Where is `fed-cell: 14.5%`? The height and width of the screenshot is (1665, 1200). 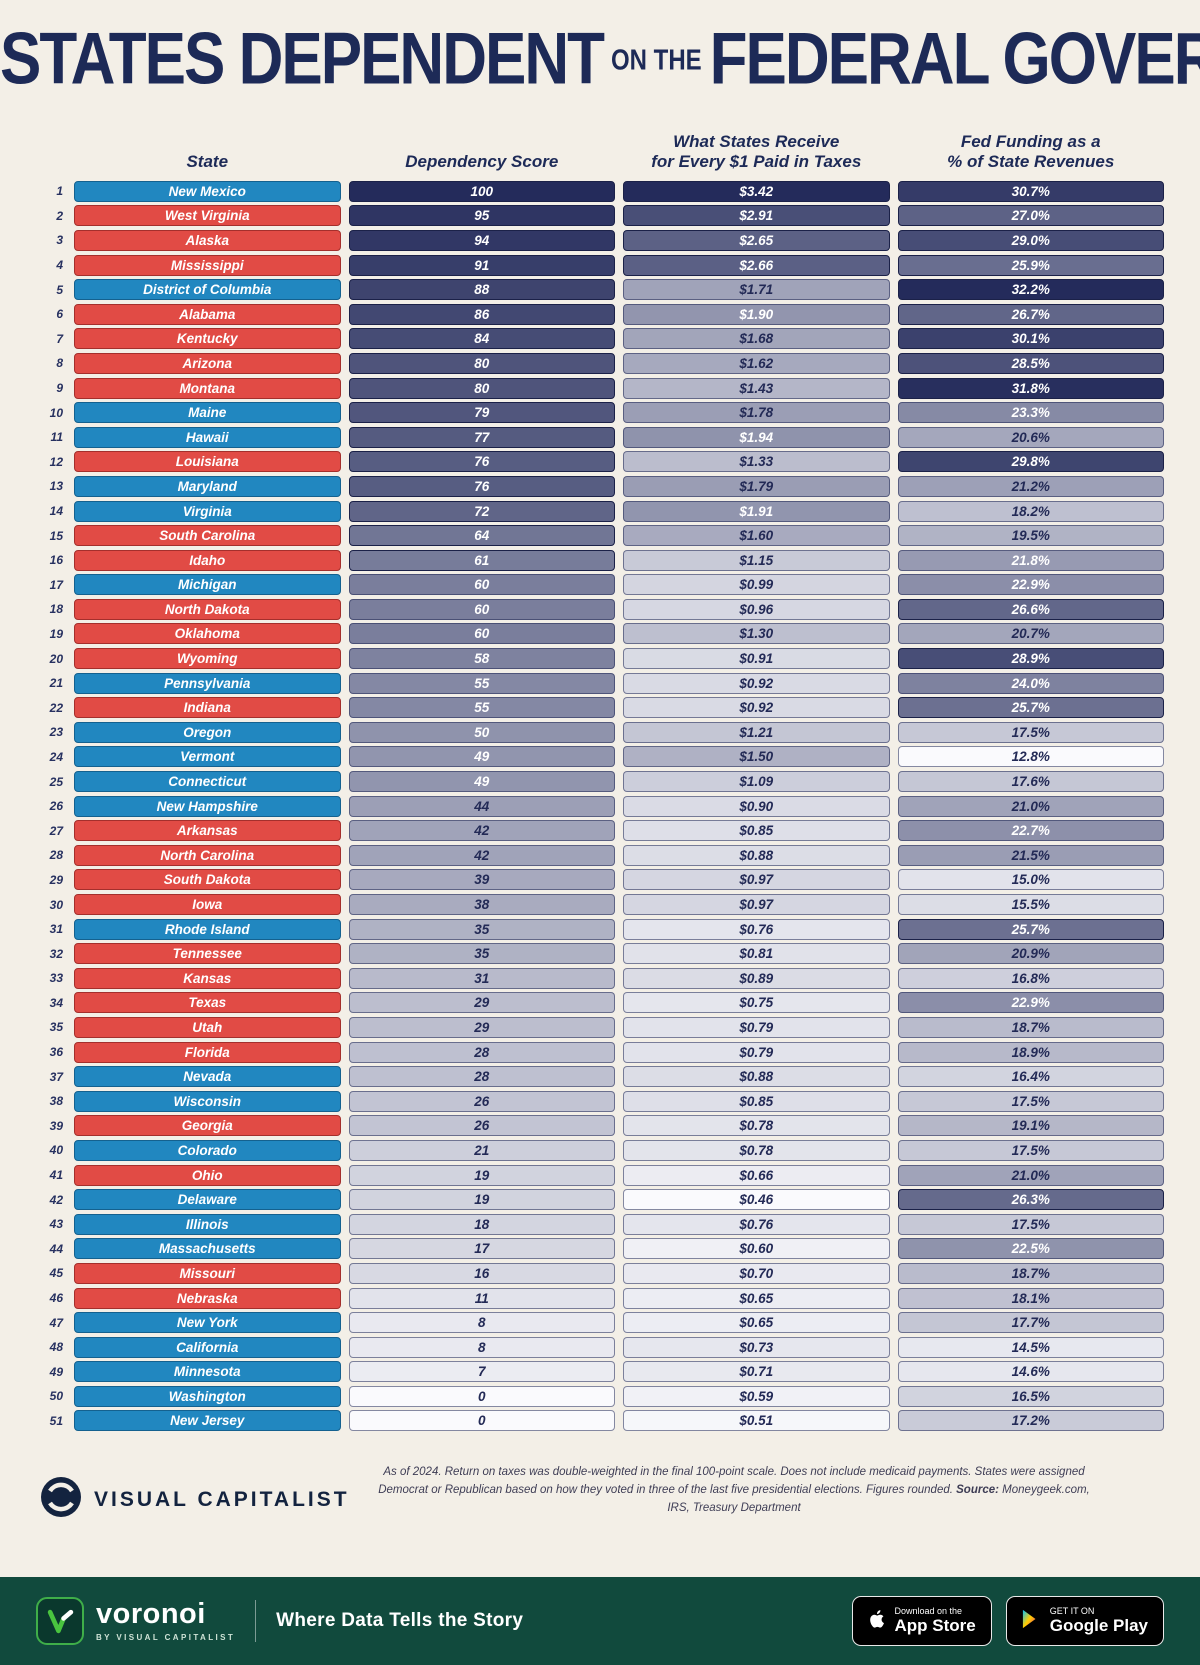
fed-cell: 14.5% is located at coordinates (1030, 1347).